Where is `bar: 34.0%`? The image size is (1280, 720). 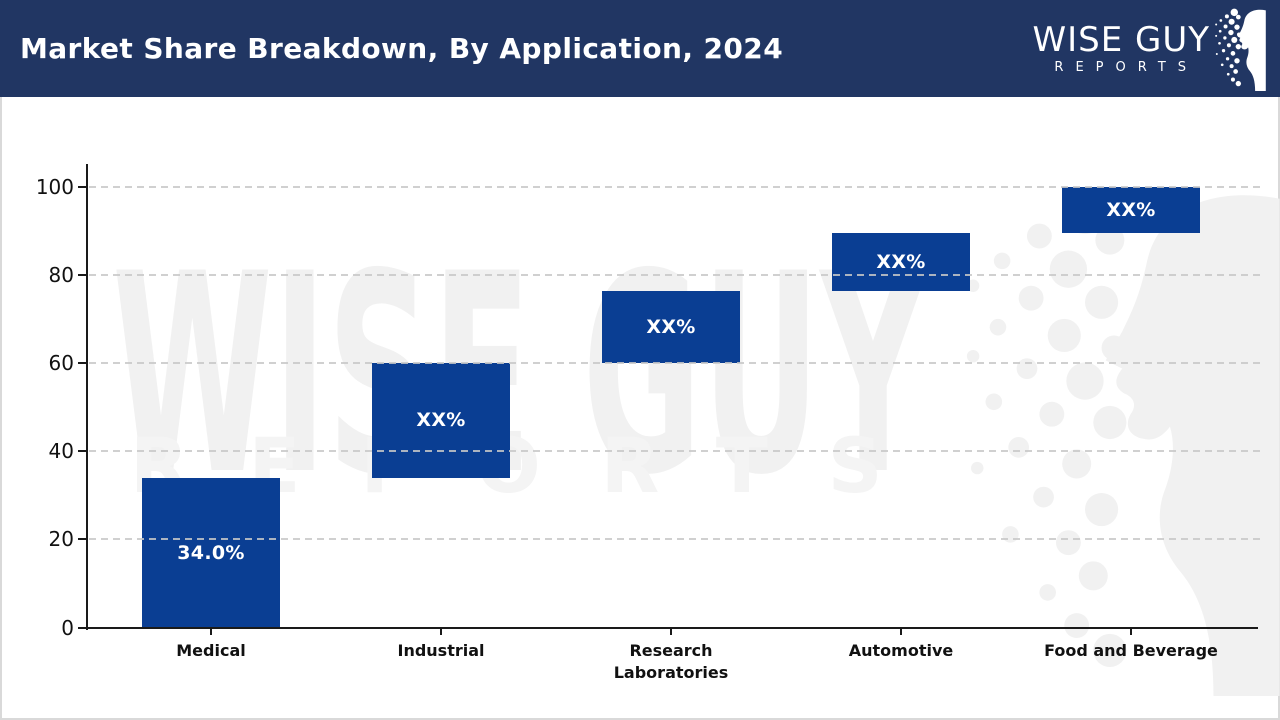 bar: 34.0% is located at coordinates (211, 552).